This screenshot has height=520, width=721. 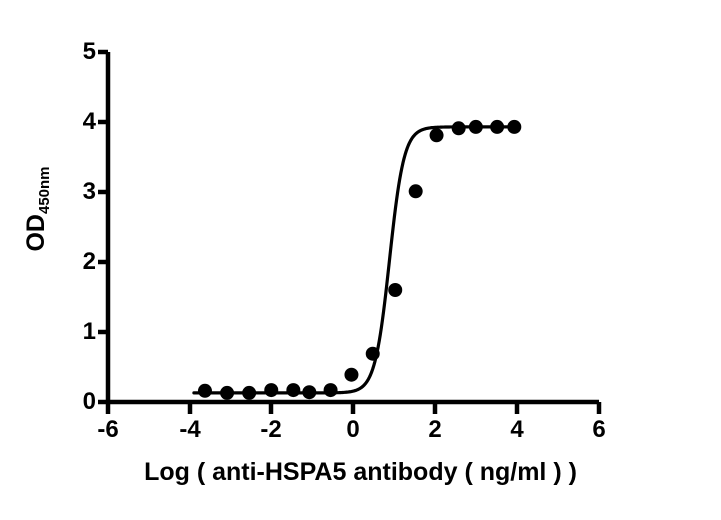 I want to click on y-axis-title: OD450nm, so click(x=38, y=209).